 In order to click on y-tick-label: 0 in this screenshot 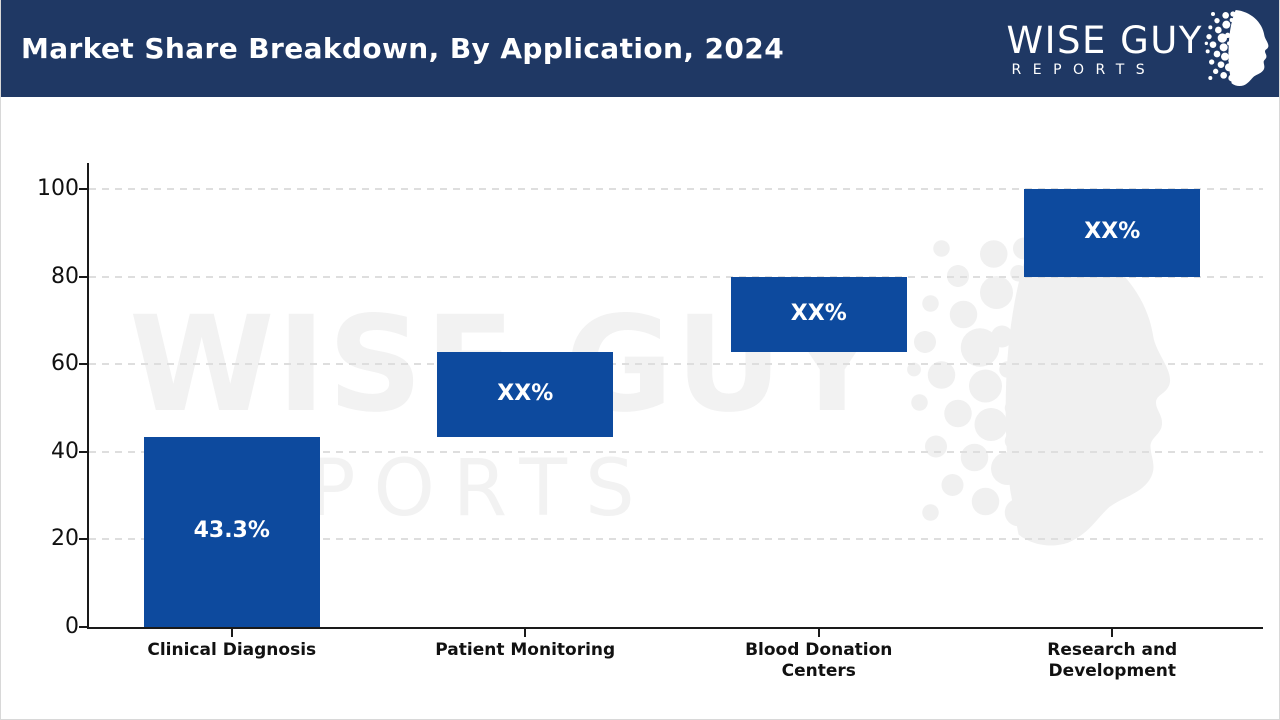, I will do `click(72, 626)`.